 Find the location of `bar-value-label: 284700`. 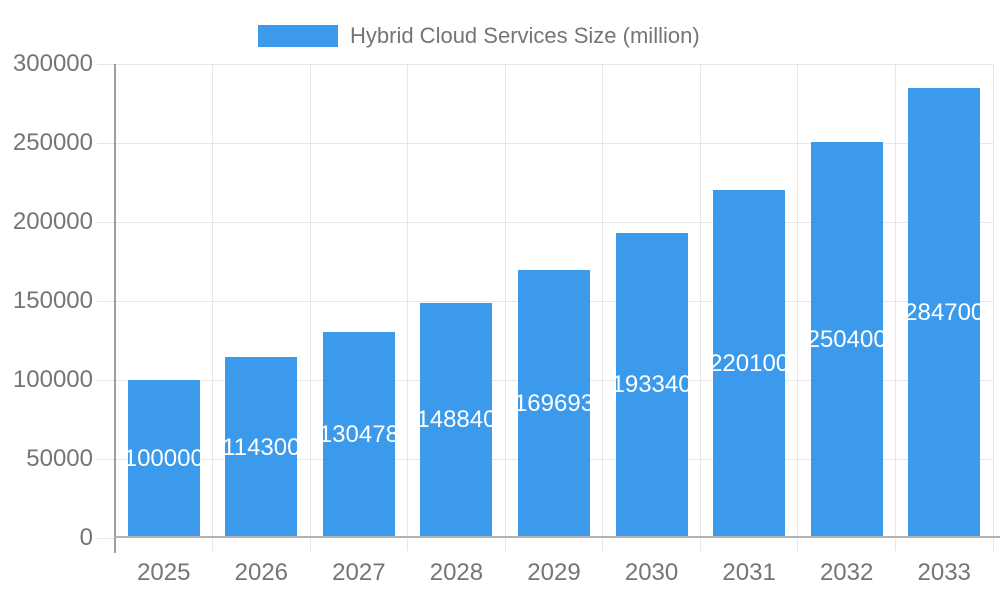

bar-value-label: 284700 is located at coordinates (944, 313).